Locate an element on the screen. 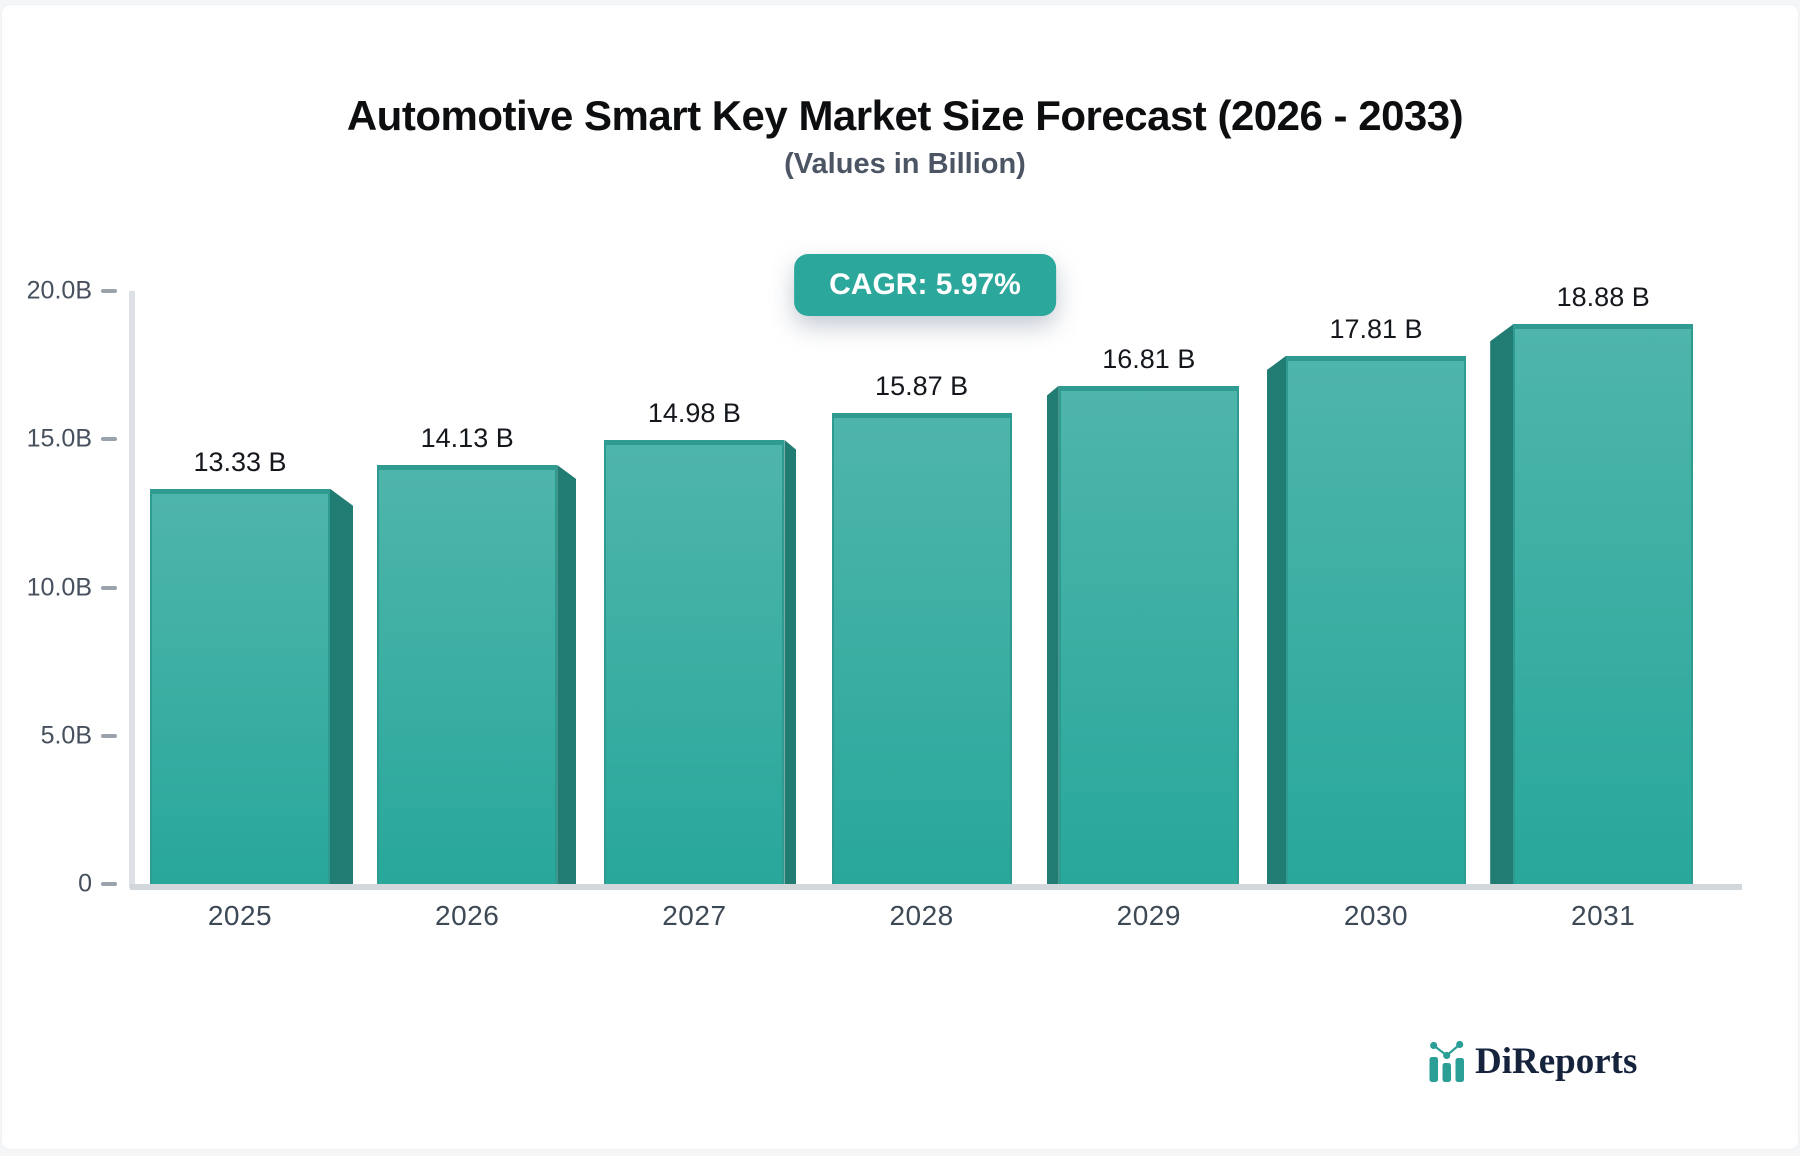 The image size is (1800, 1156). bar-value-label: 17.81 B is located at coordinates (1376, 328).